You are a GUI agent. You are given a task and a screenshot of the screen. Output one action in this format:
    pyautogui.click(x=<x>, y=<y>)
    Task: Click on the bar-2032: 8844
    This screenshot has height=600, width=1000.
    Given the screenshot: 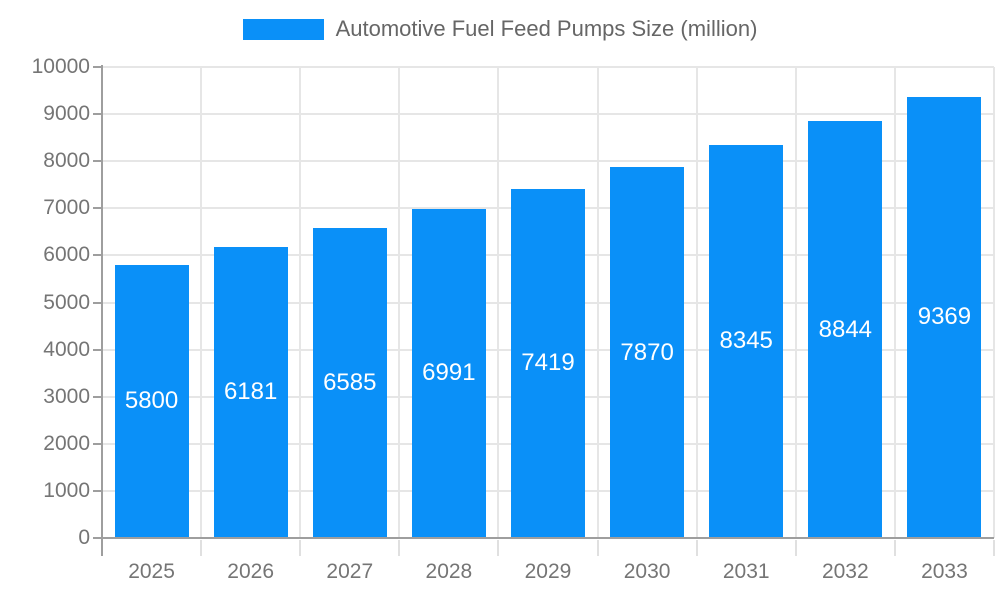 What is the action you would take?
    pyautogui.click(x=845, y=329)
    